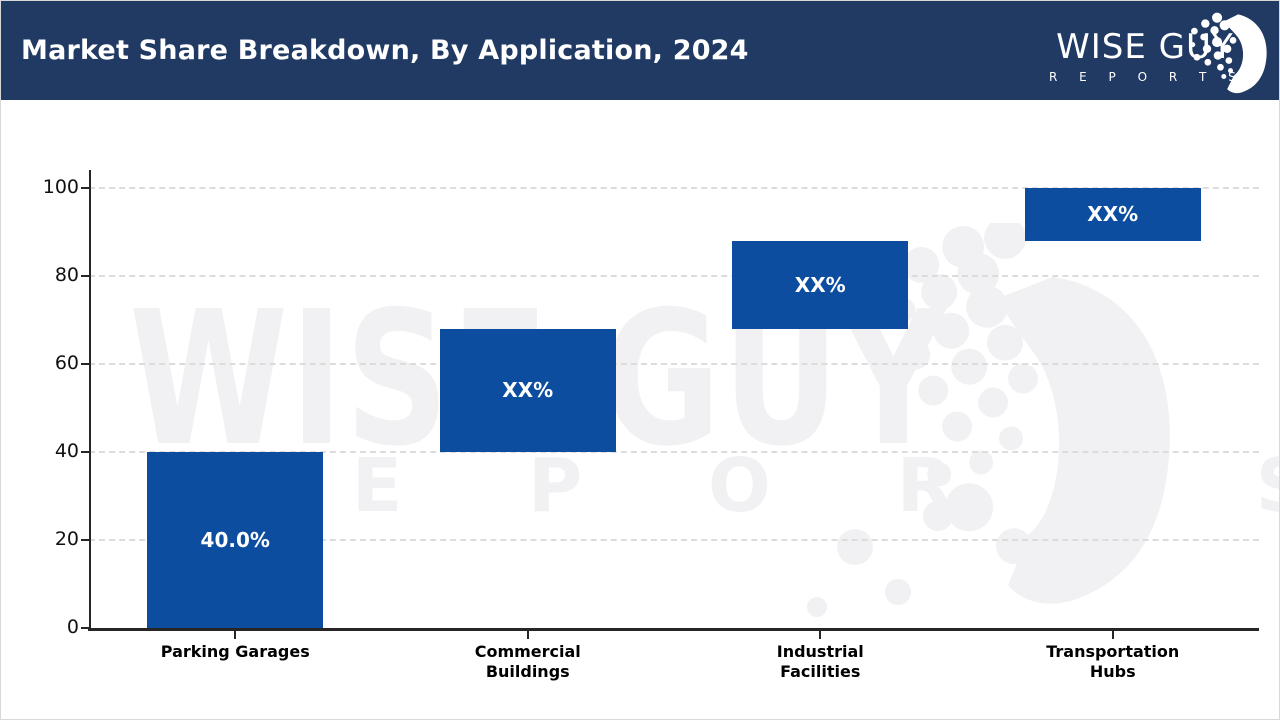 The width and height of the screenshot is (1280, 720). I want to click on bar-segment-1: 40.0%, so click(235, 540).